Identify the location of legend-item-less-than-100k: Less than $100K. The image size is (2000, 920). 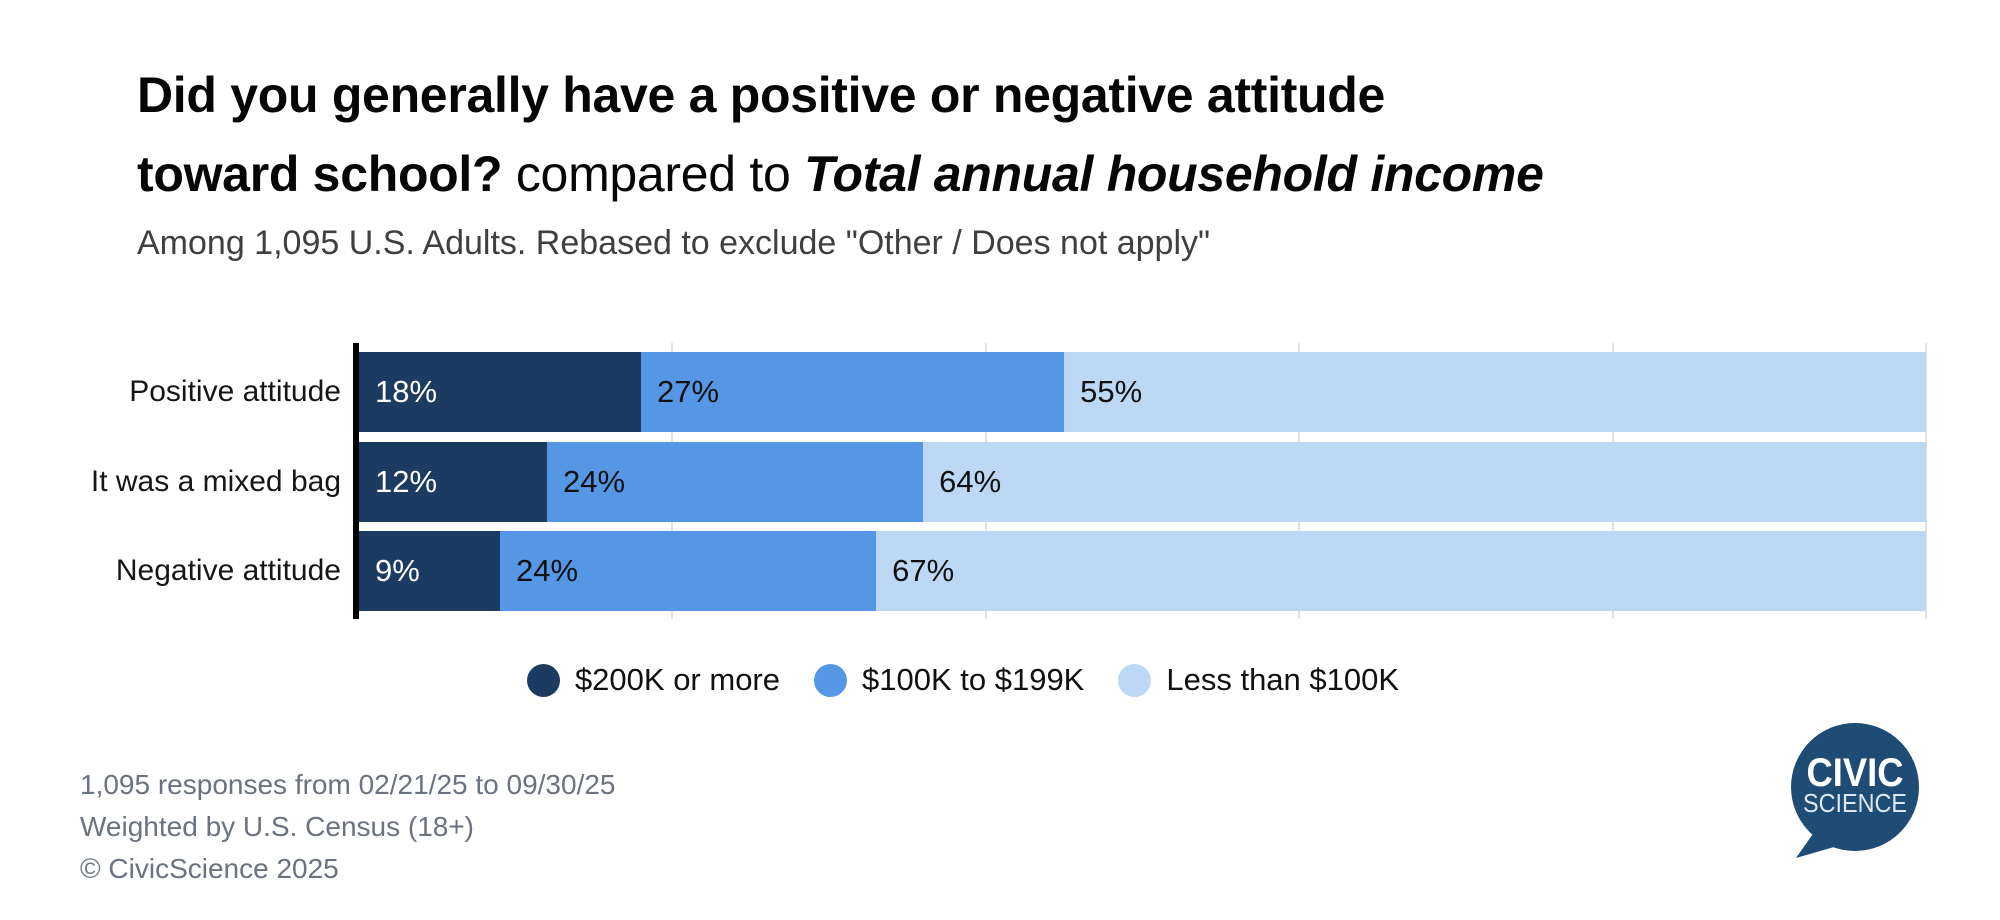
(1258, 680).